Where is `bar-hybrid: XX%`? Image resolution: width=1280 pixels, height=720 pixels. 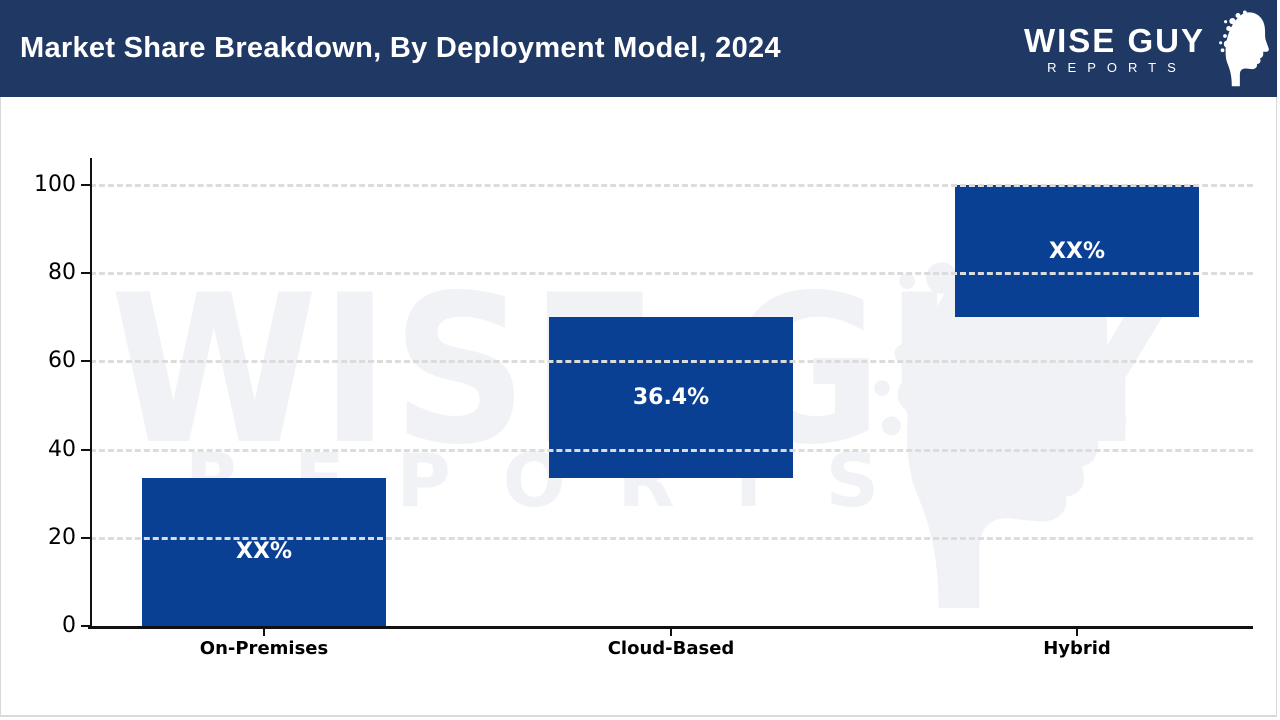
bar-hybrid: XX% is located at coordinates (1077, 251).